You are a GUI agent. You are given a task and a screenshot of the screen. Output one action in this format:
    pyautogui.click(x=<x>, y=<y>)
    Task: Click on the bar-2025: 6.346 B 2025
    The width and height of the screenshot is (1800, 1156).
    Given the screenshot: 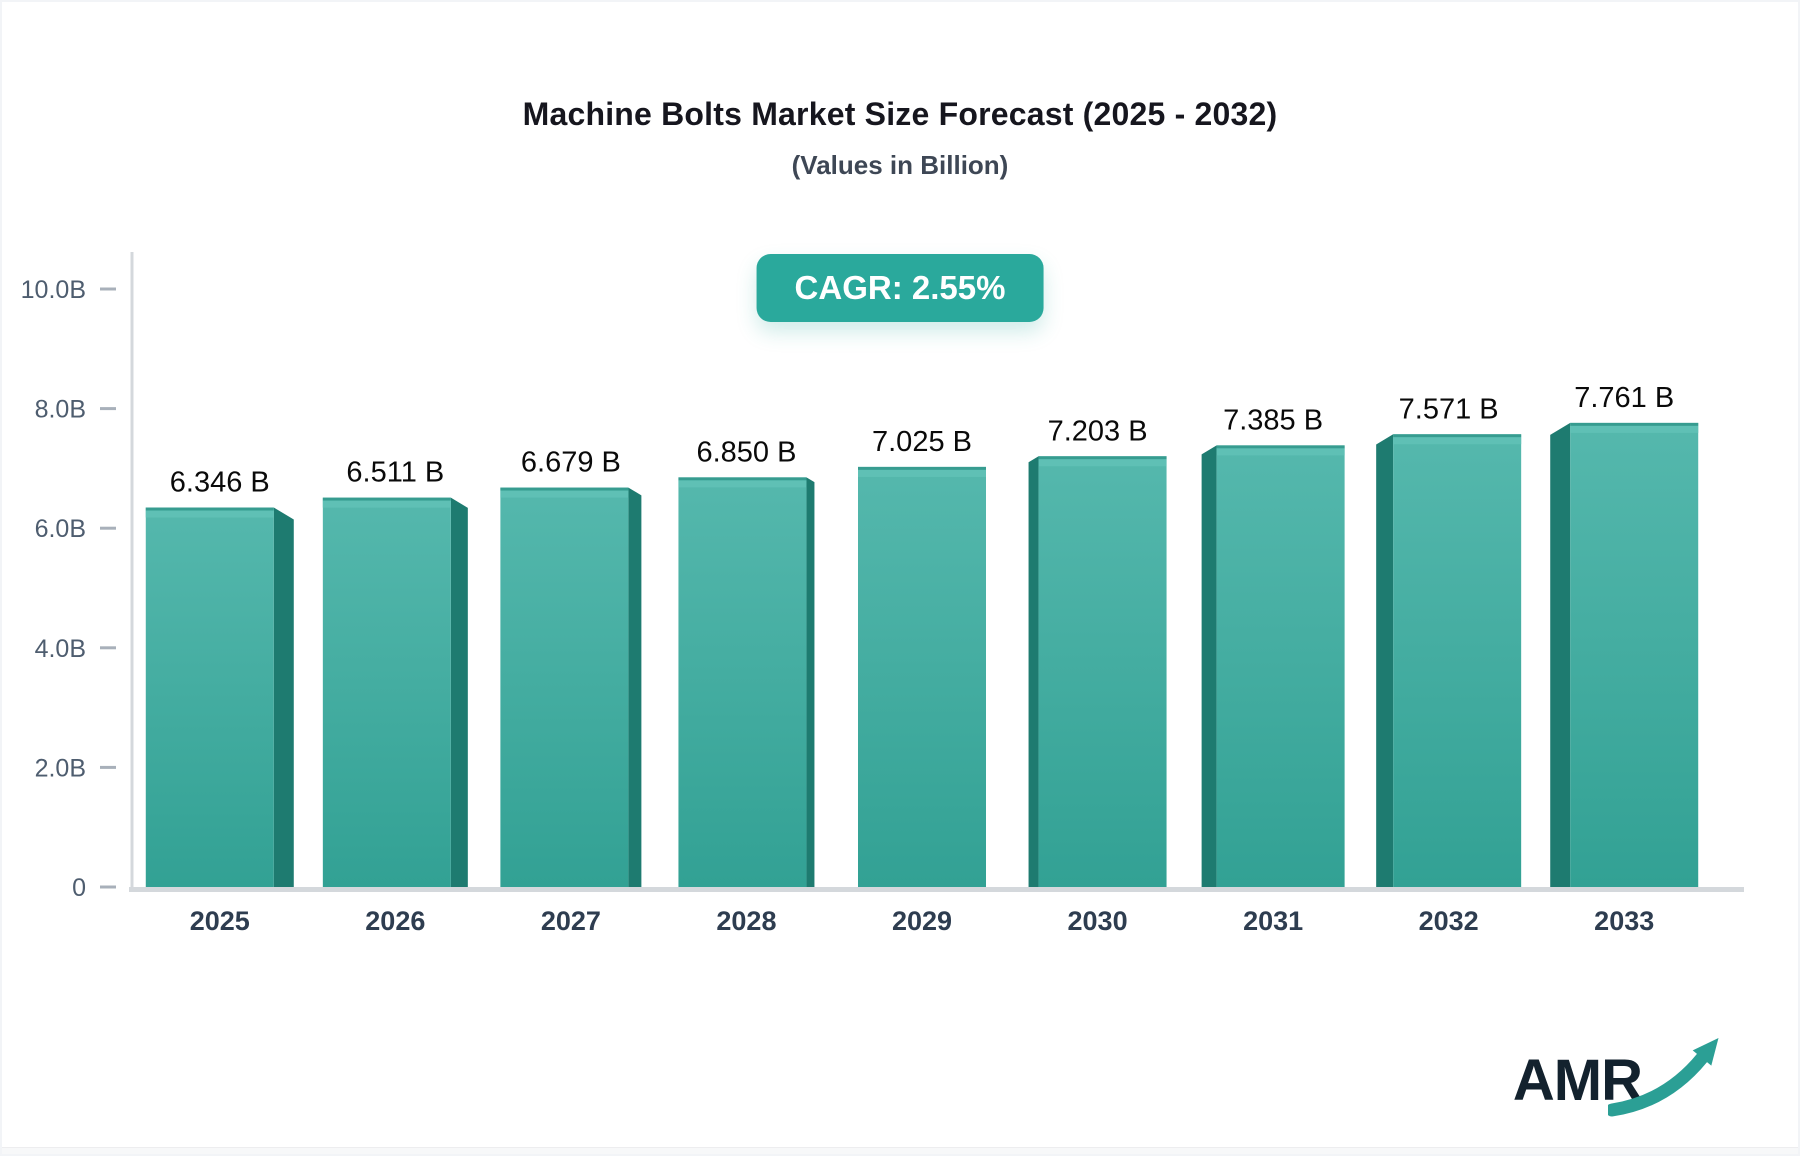 What is the action you would take?
    pyautogui.click(x=219, y=701)
    